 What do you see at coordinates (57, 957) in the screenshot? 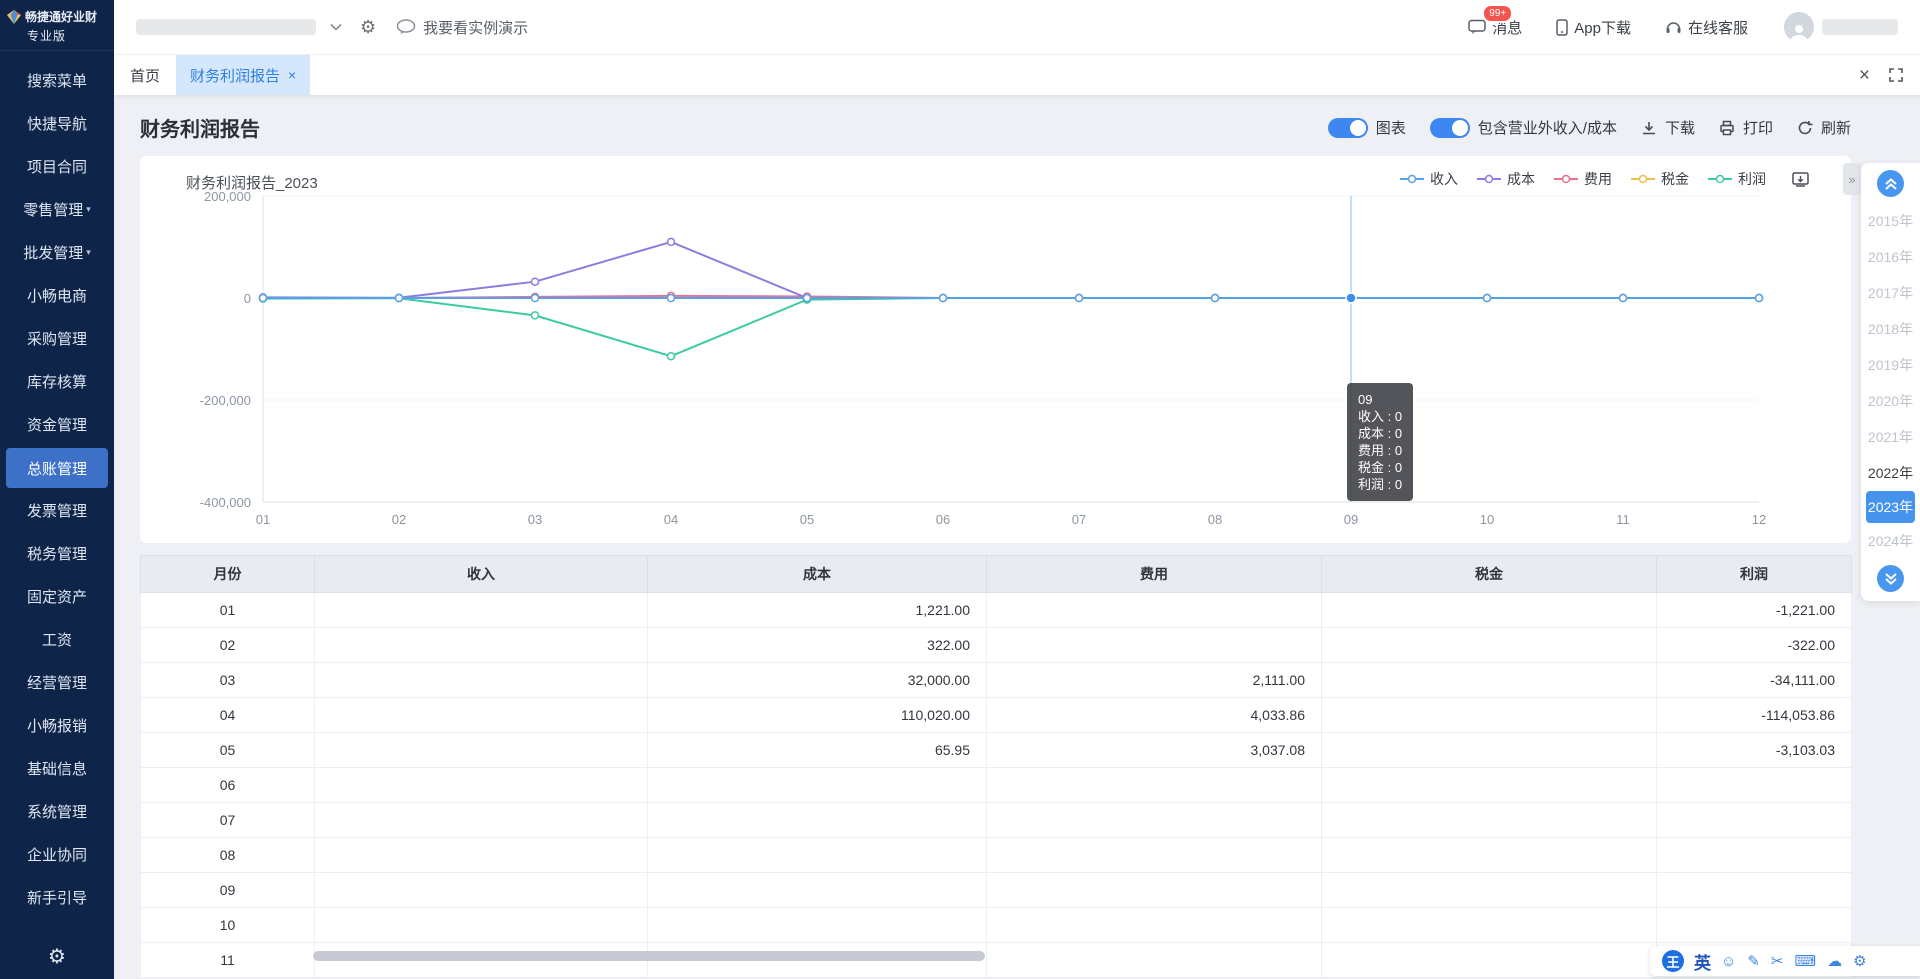
I see `sidebar-settings-gear-icon: ⚙` at bounding box center [57, 957].